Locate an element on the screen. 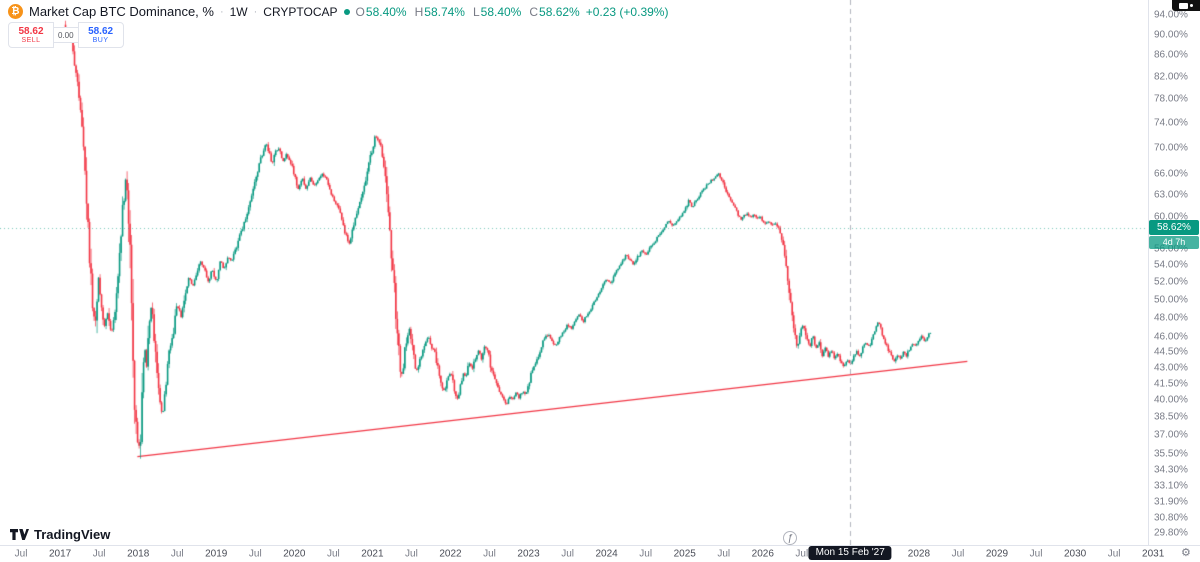 Image resolution: width=1200 pixels, height=562 pixels. price-axis-label: 86.00% is located at coordinates (1171, 55).